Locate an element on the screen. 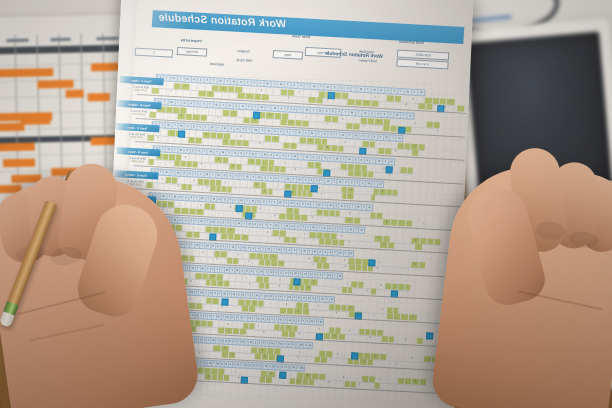 This screenshot has height=408, width=612. schedule-cell: 1 is located at coordinates (293, 145).